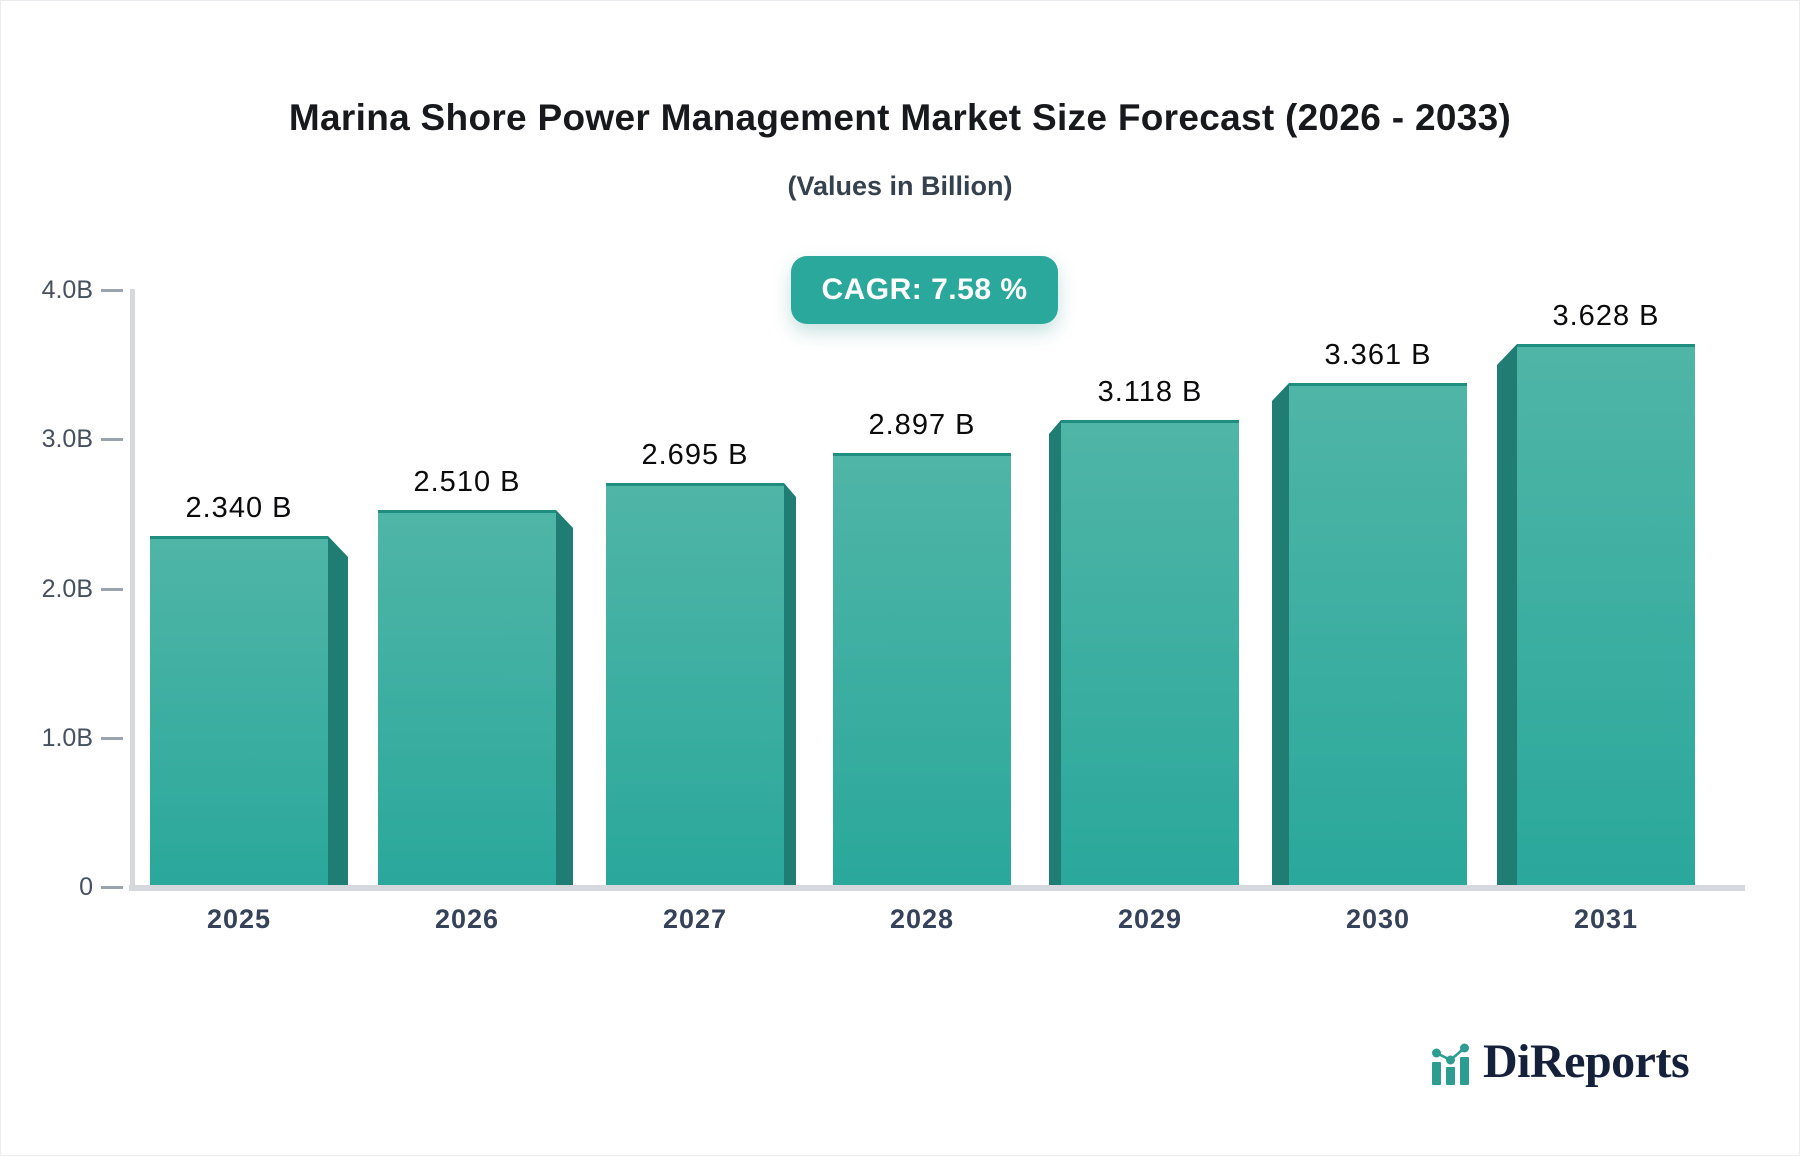 This screenshot has height=1156, width=1800. I want to click on bar-2030, so click(1378, 634).